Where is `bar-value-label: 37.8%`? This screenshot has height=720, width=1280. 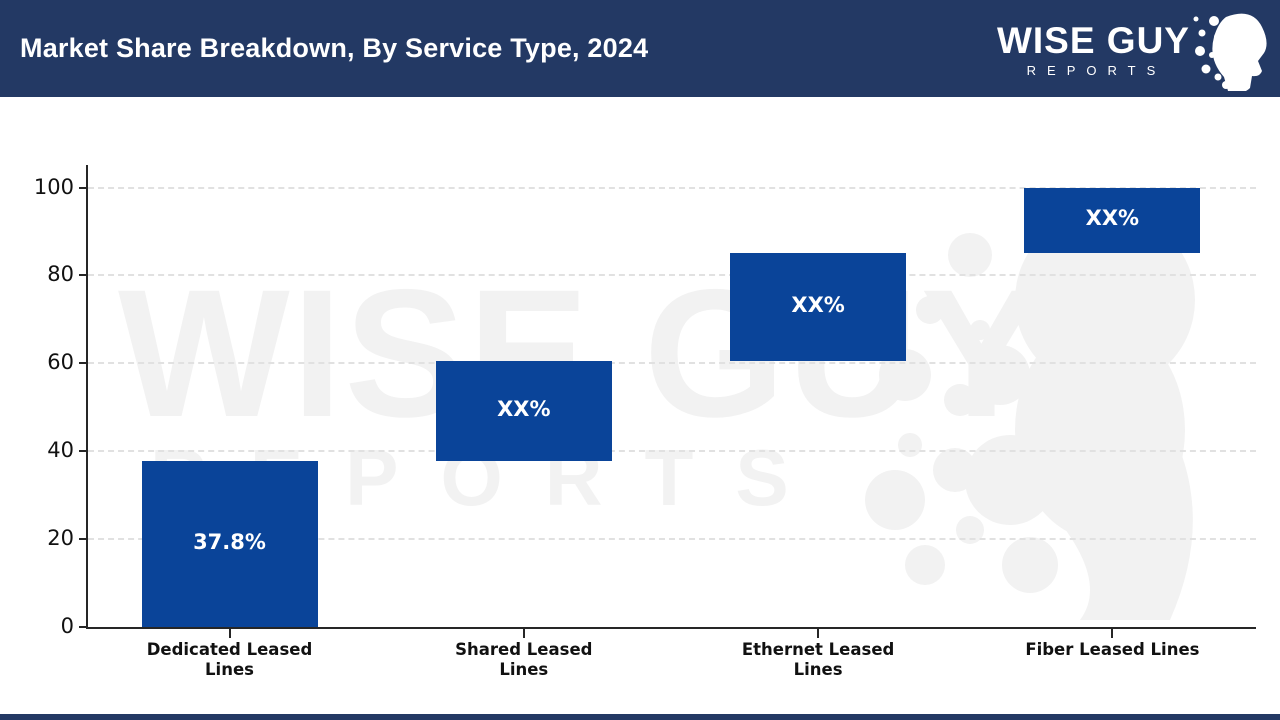 bar-value-label: 37.8% is located at coordinates (229, 541).